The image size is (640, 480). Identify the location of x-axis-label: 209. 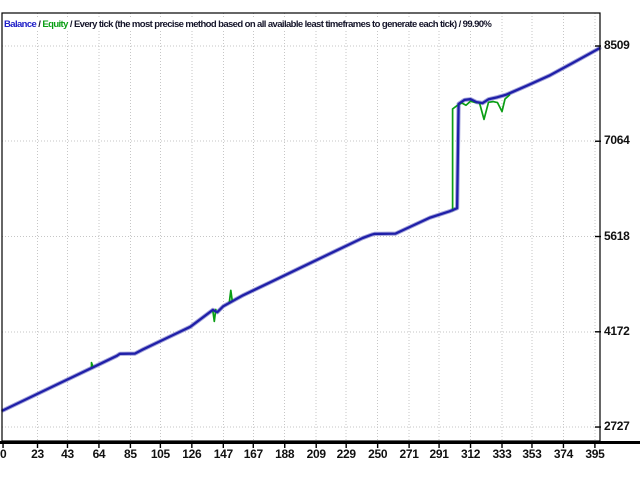
(316, 454).